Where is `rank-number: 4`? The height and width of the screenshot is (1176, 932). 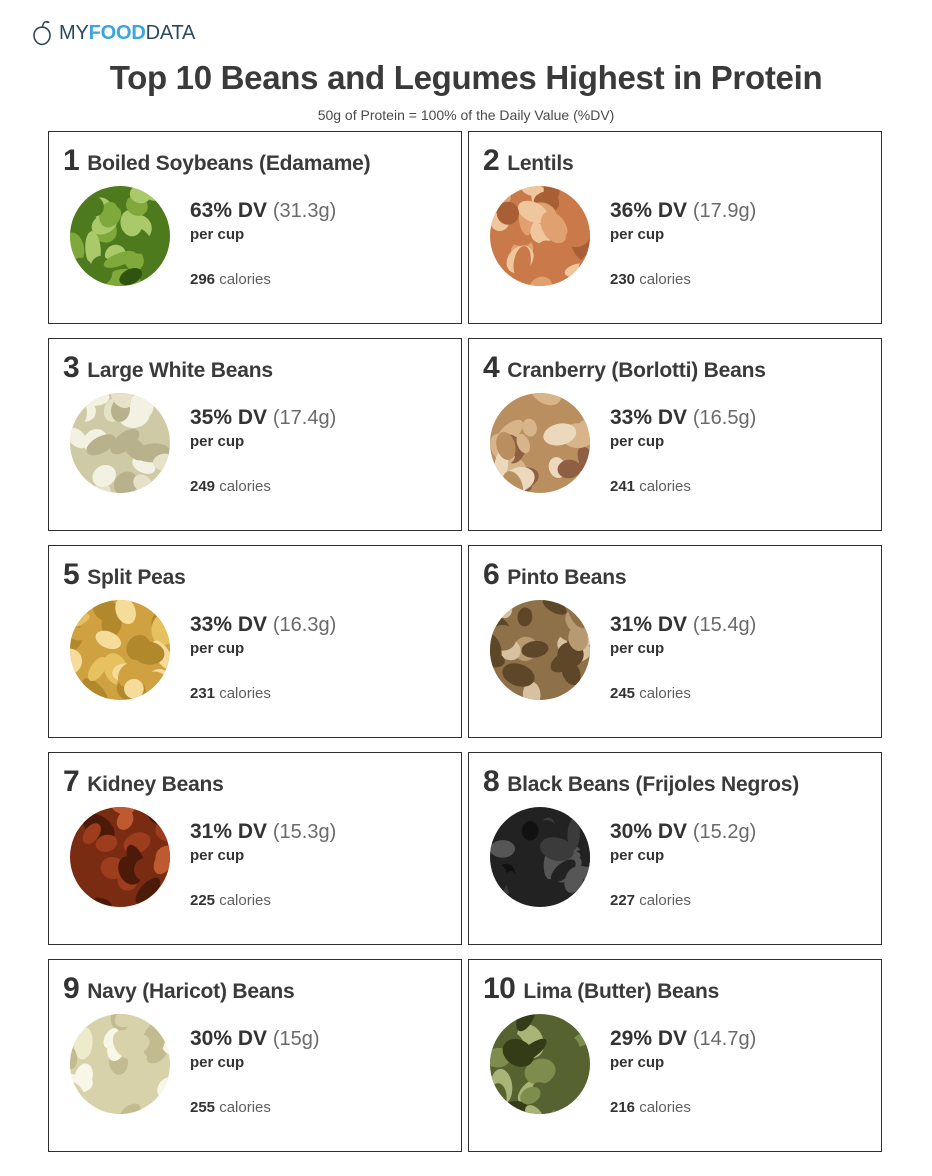 rank-number: 4 is located at coordinates (491, 367).